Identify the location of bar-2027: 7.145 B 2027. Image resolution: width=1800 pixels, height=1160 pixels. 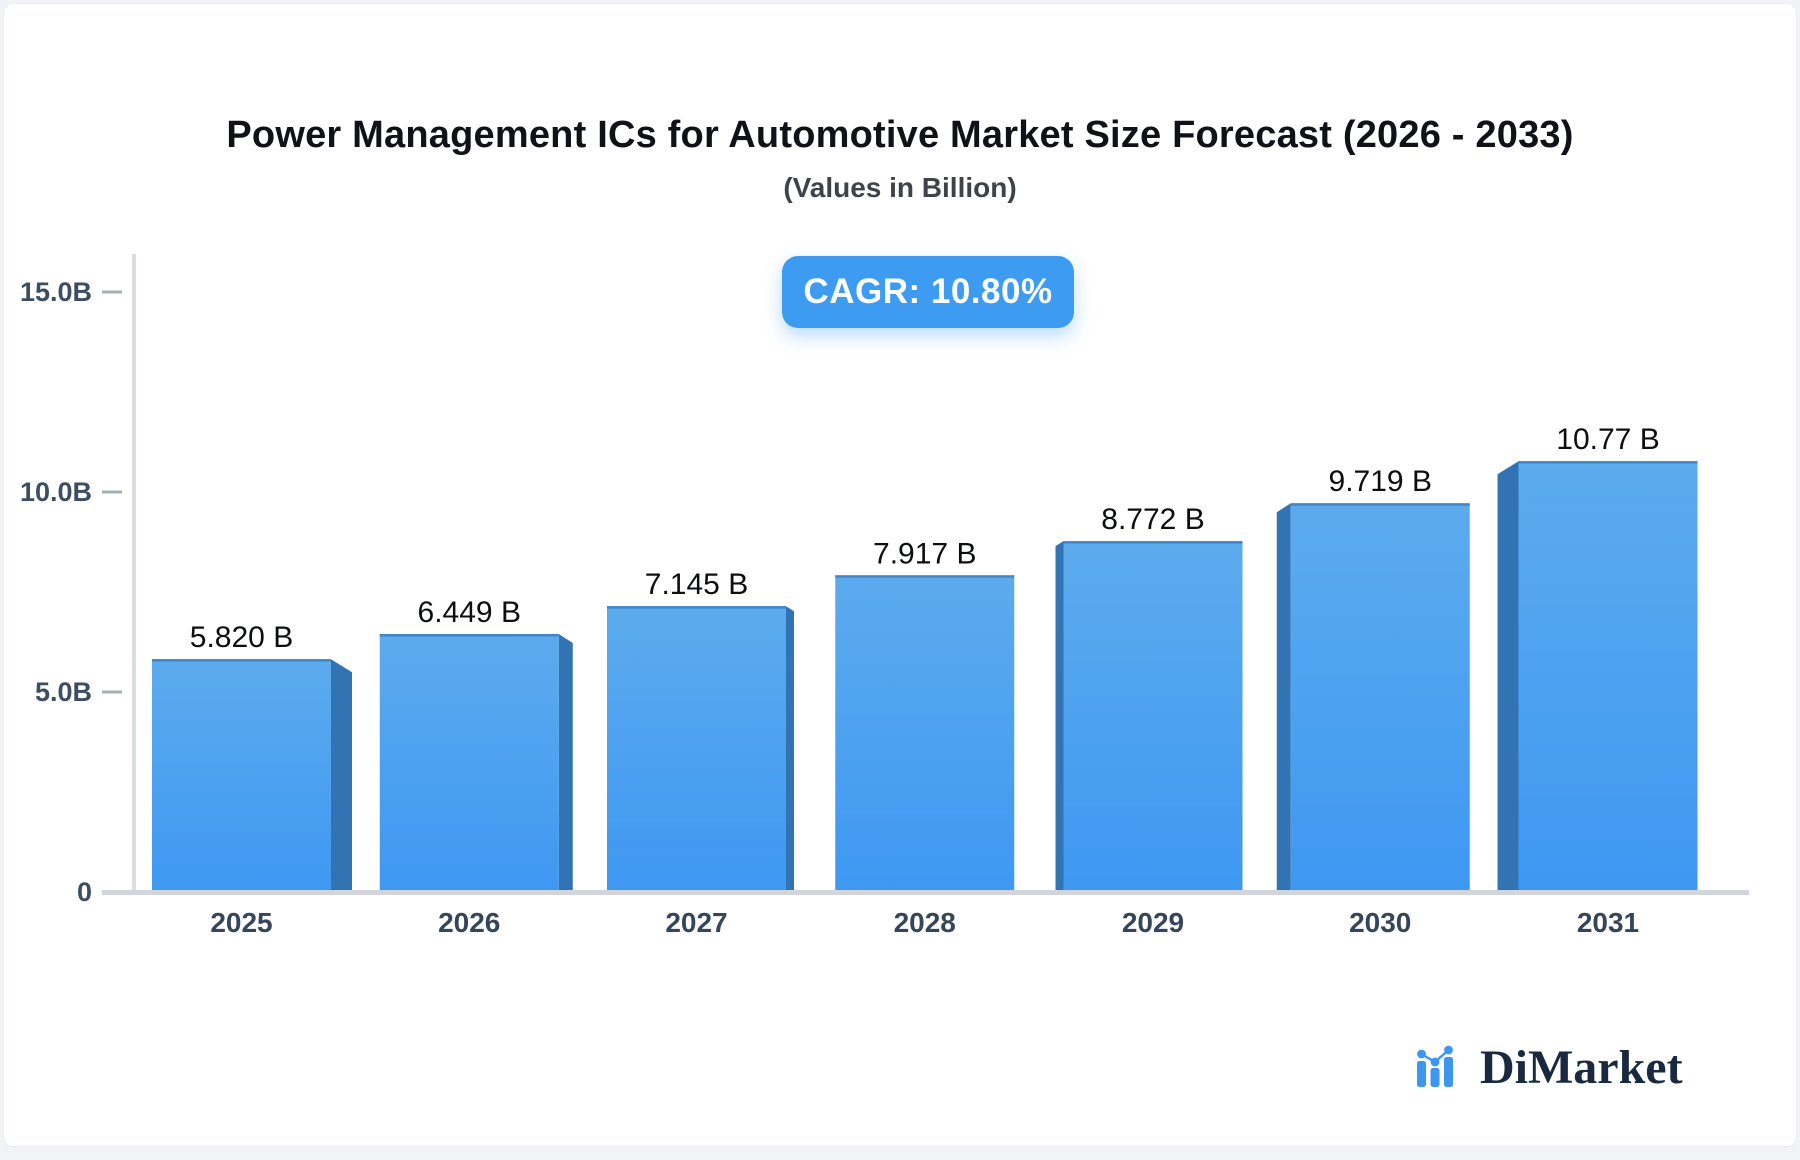
(700, 753).